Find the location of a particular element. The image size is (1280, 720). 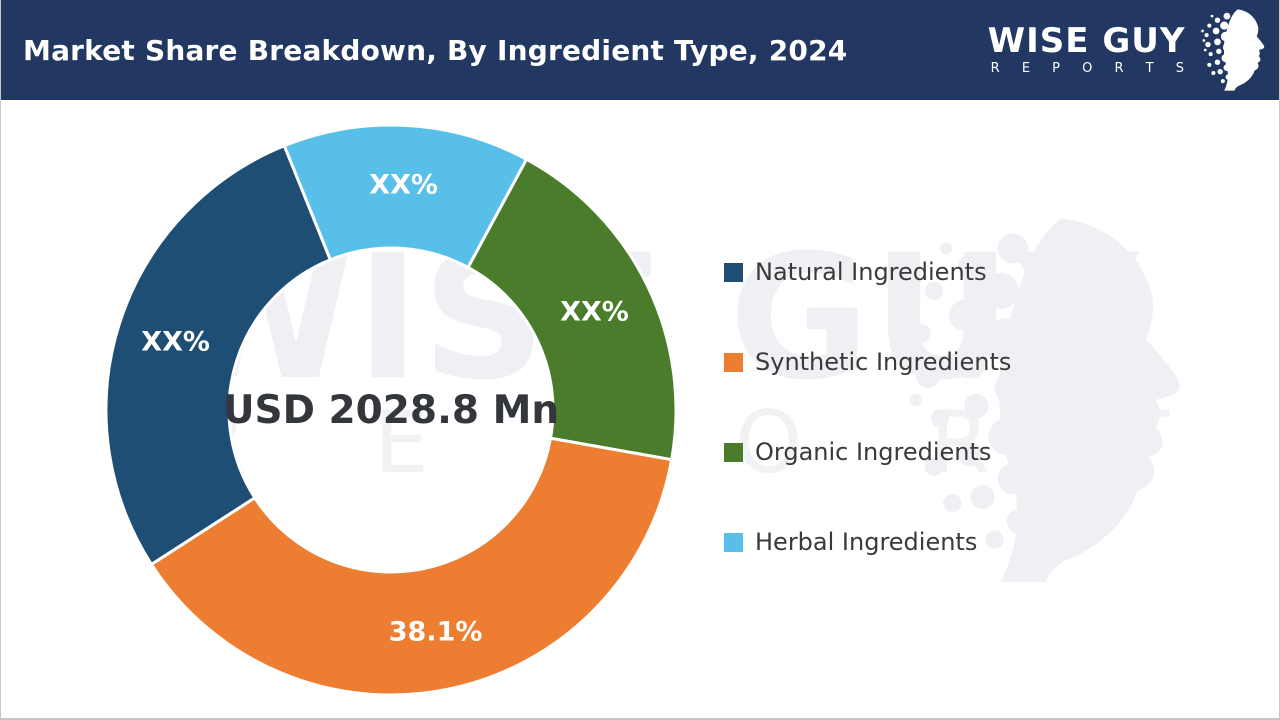

wise-guy-logo: WISE GUY R E P O R T S is located at coordinates (1127, 50).